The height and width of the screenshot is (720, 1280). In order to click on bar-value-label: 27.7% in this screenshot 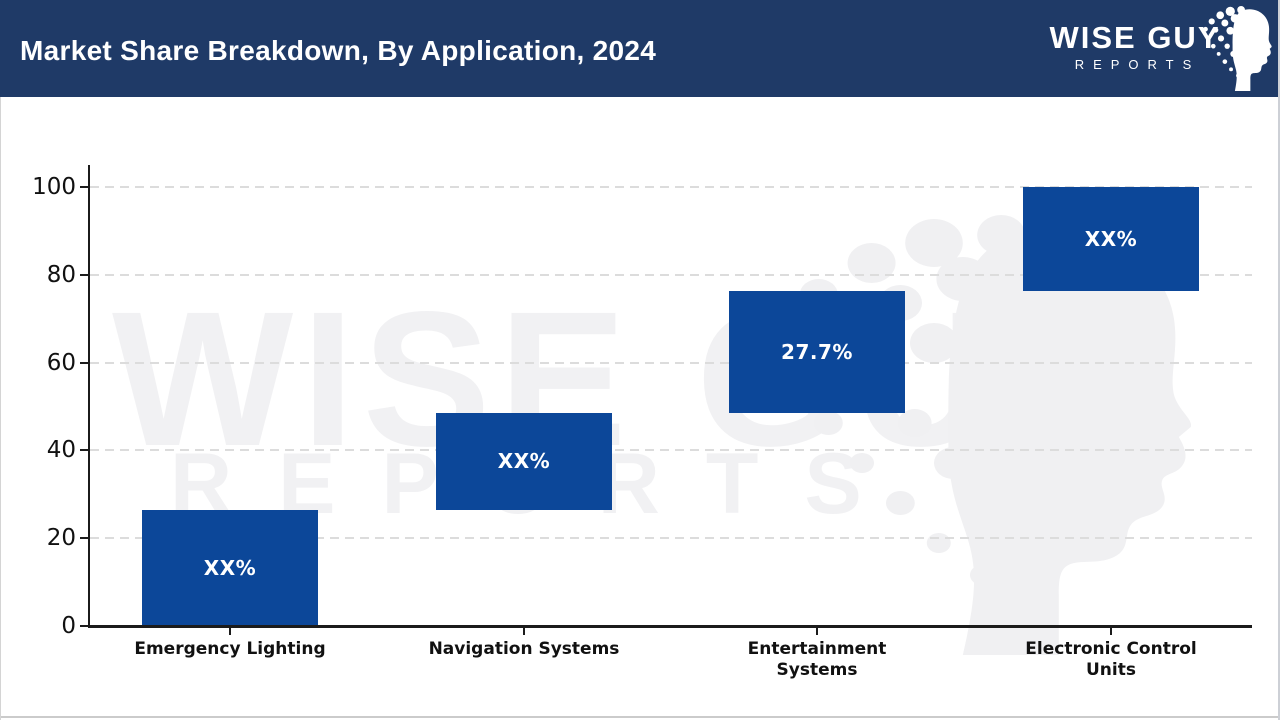, I will do `click(817, 351)`.